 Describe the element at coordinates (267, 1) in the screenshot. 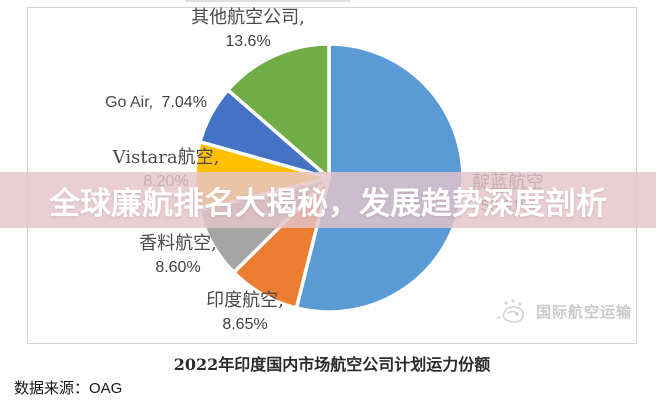

I see `top-crop-artifact` at that location.